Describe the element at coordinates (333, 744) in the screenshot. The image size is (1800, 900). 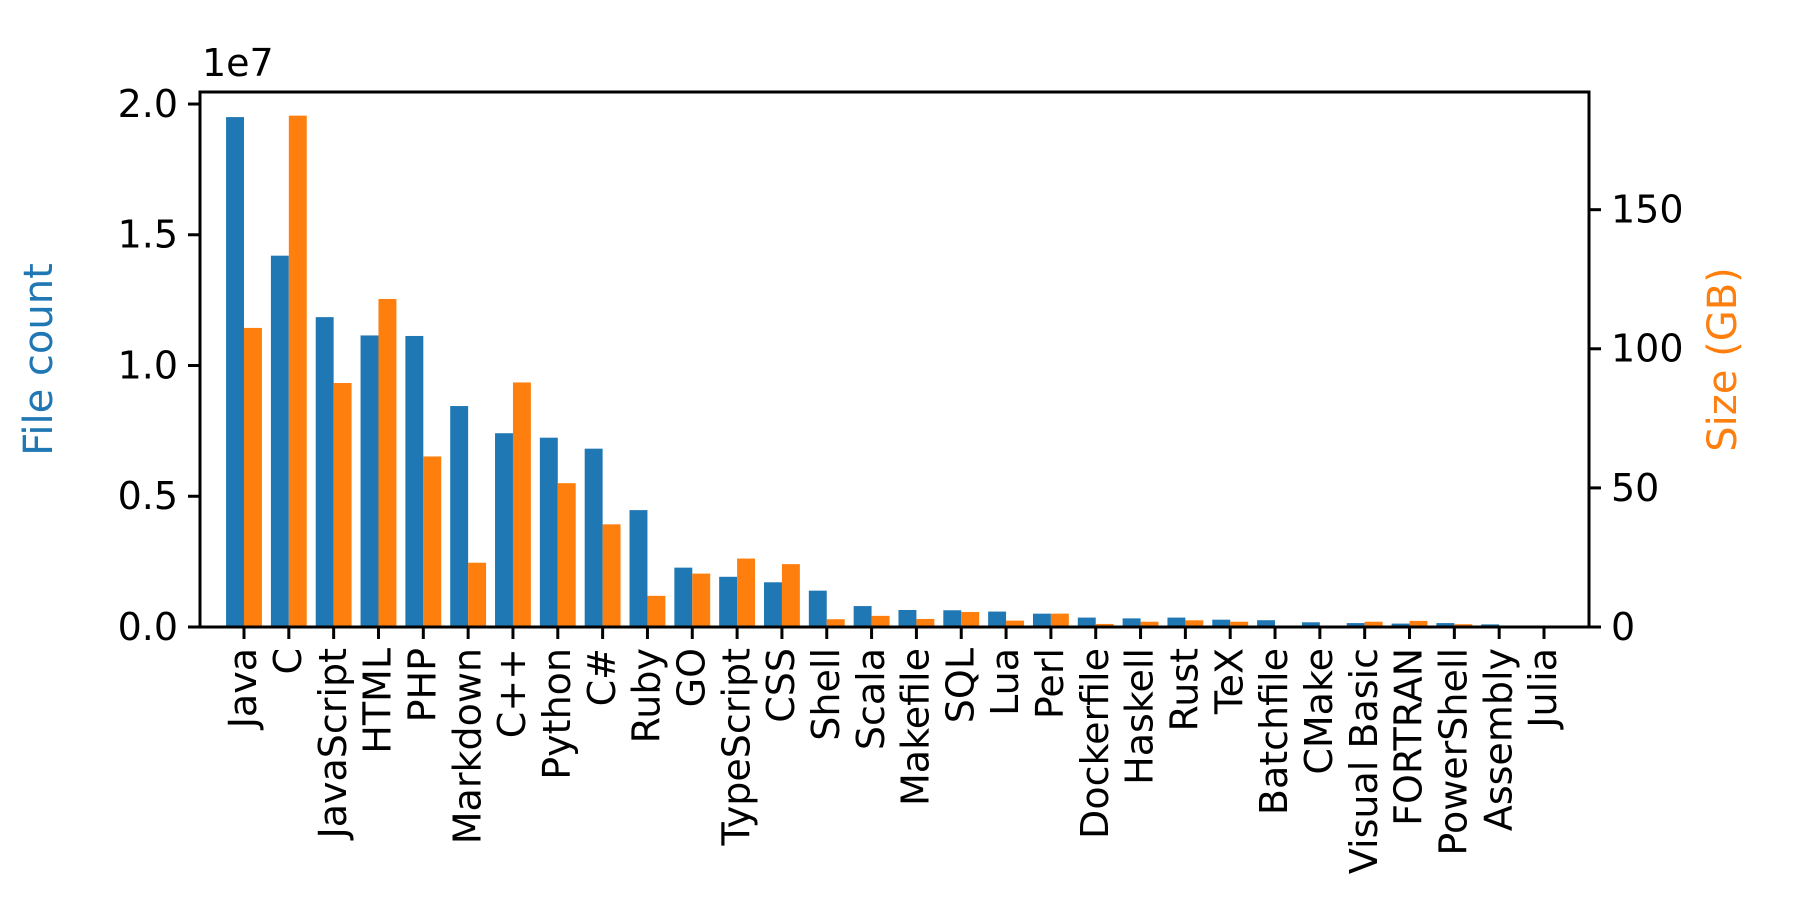
I see `x-tick-label: JavaScript` at that location.